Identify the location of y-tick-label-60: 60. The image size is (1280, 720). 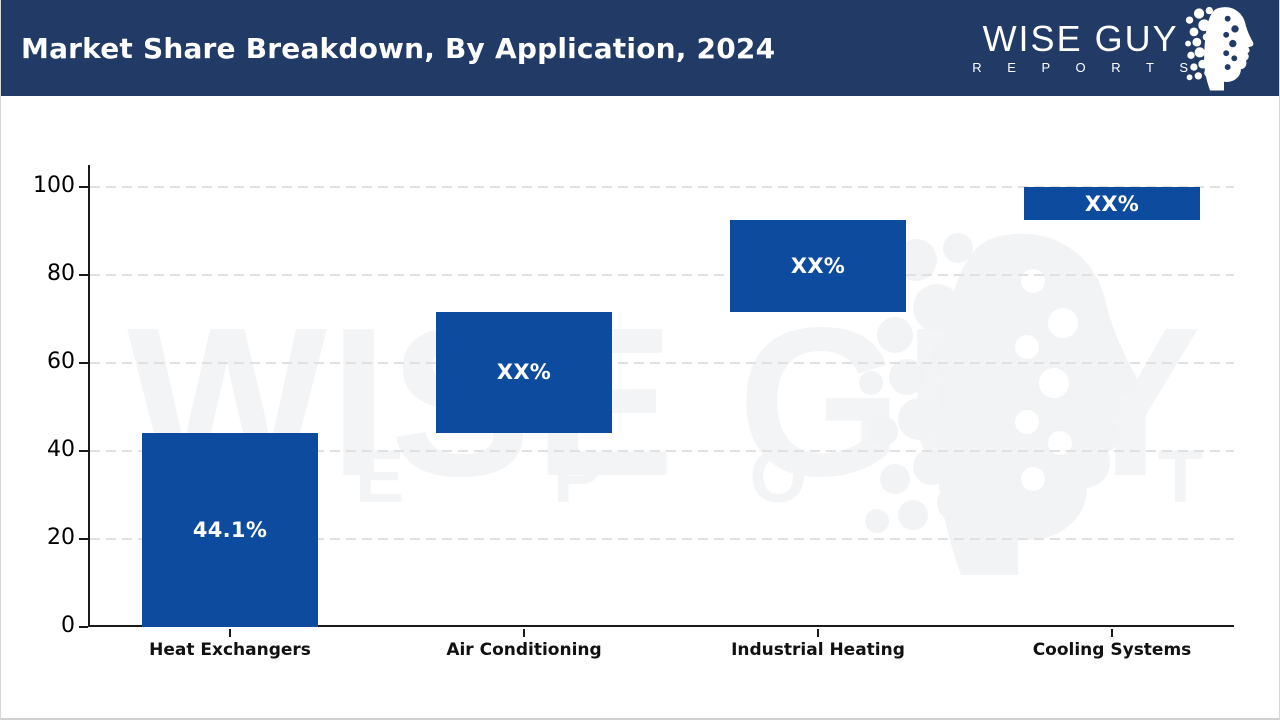
(61, 361).